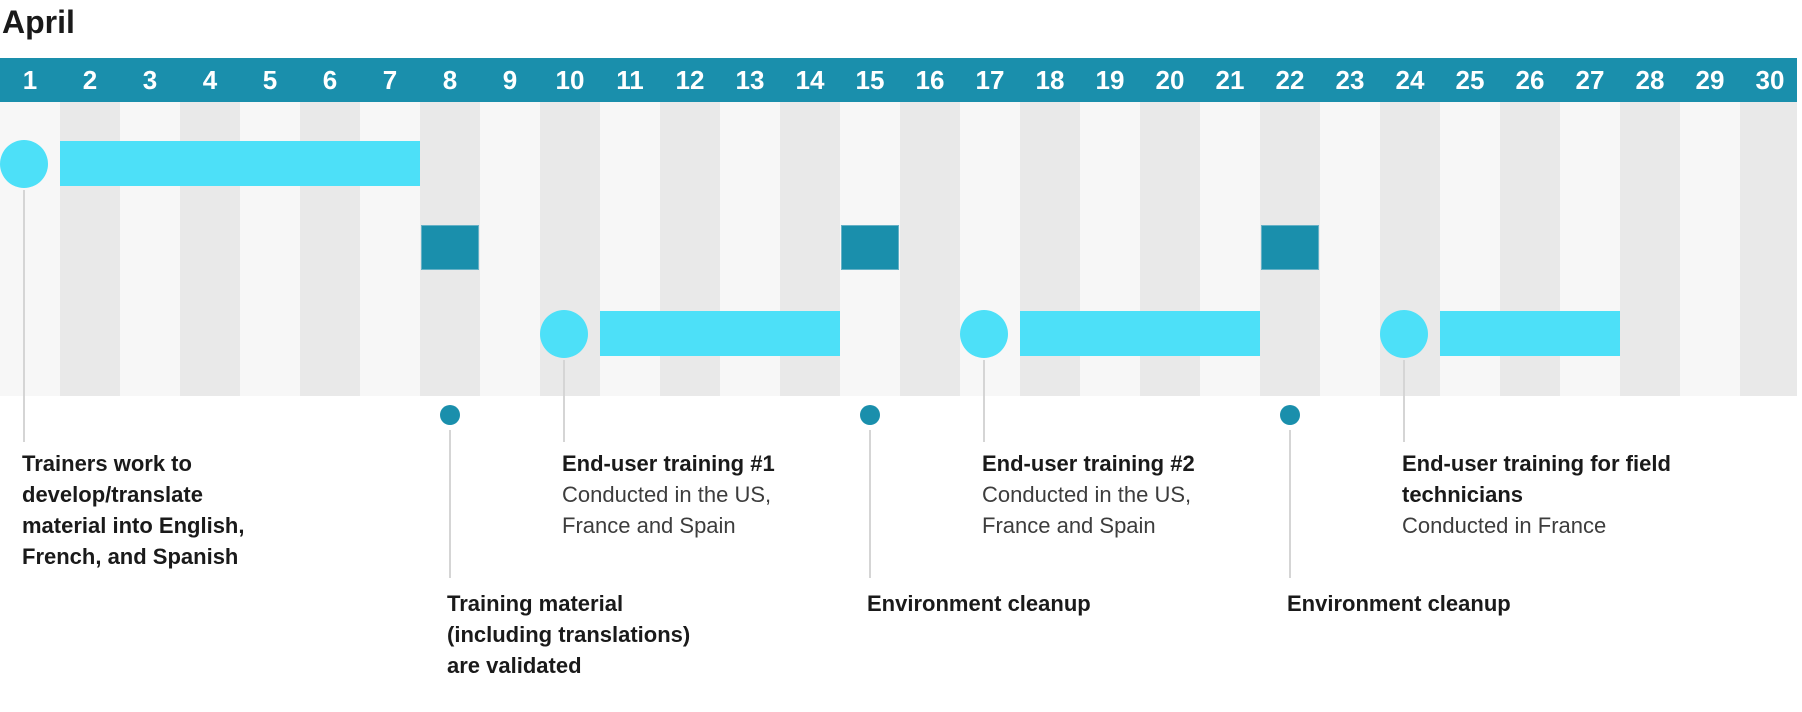 The width and height of the screenshot is (1802, 712). What do you see at coordinates (630, 80) in the screenshot?
I see `day-label-11: 11` at bounding box center [630, 80].